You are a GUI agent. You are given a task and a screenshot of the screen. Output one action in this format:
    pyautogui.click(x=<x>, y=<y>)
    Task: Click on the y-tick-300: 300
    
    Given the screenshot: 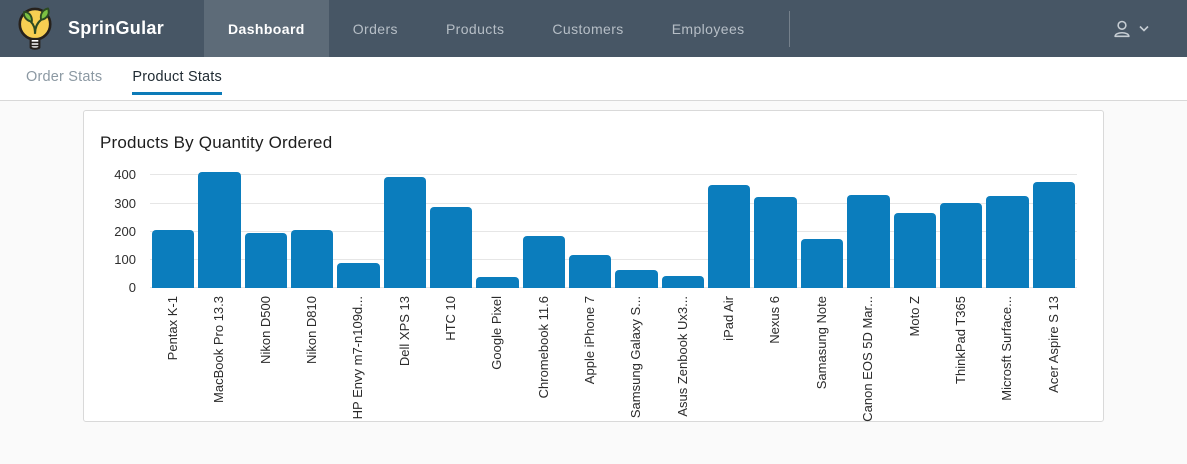 What is the action you would take?
    pyautogui.click(x=125, y=203)
    